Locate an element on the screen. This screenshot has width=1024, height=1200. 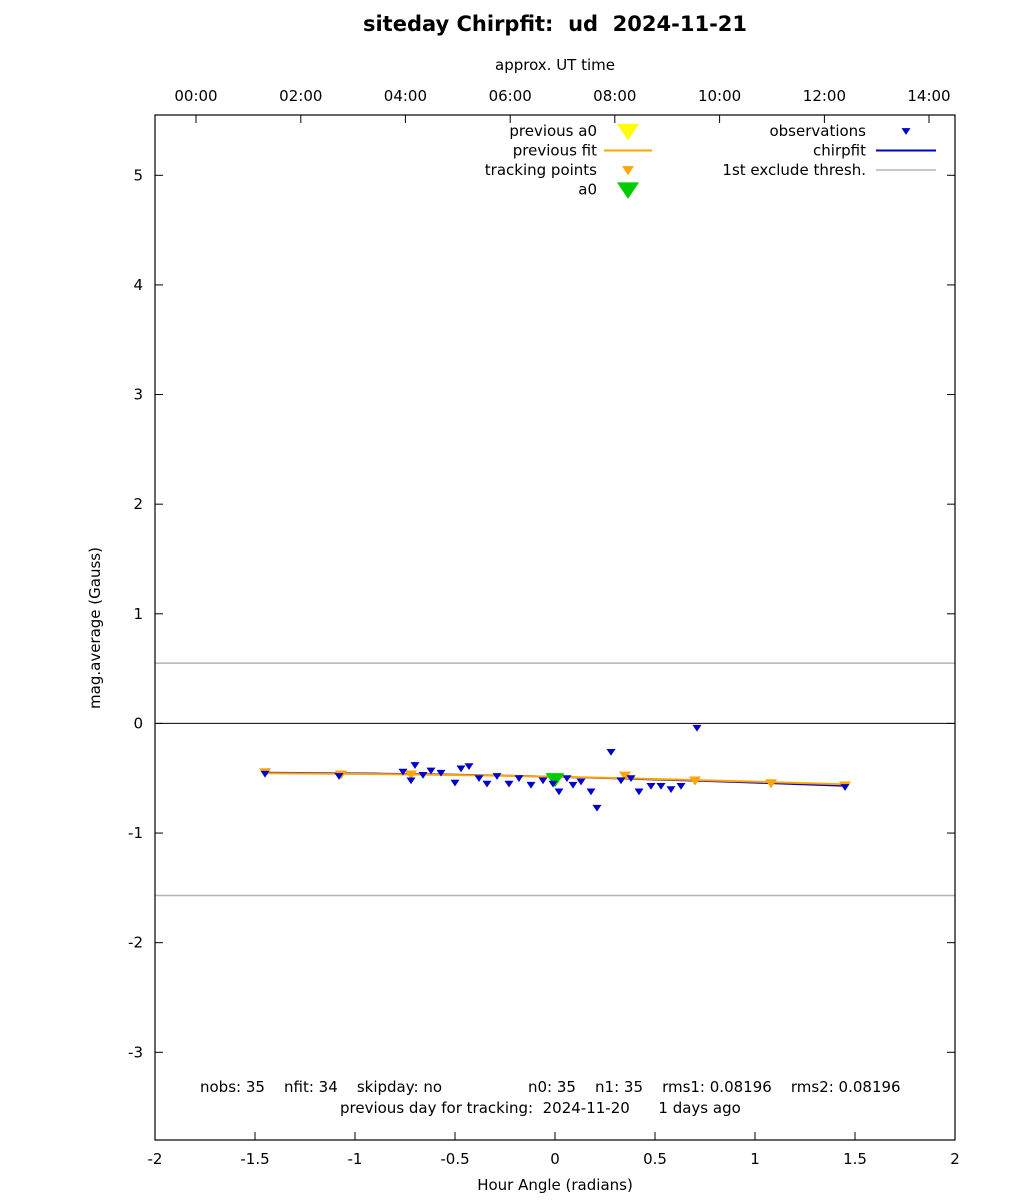
x-axis-label: Hour Angle (radians) is located at coordinates (555, 1185).